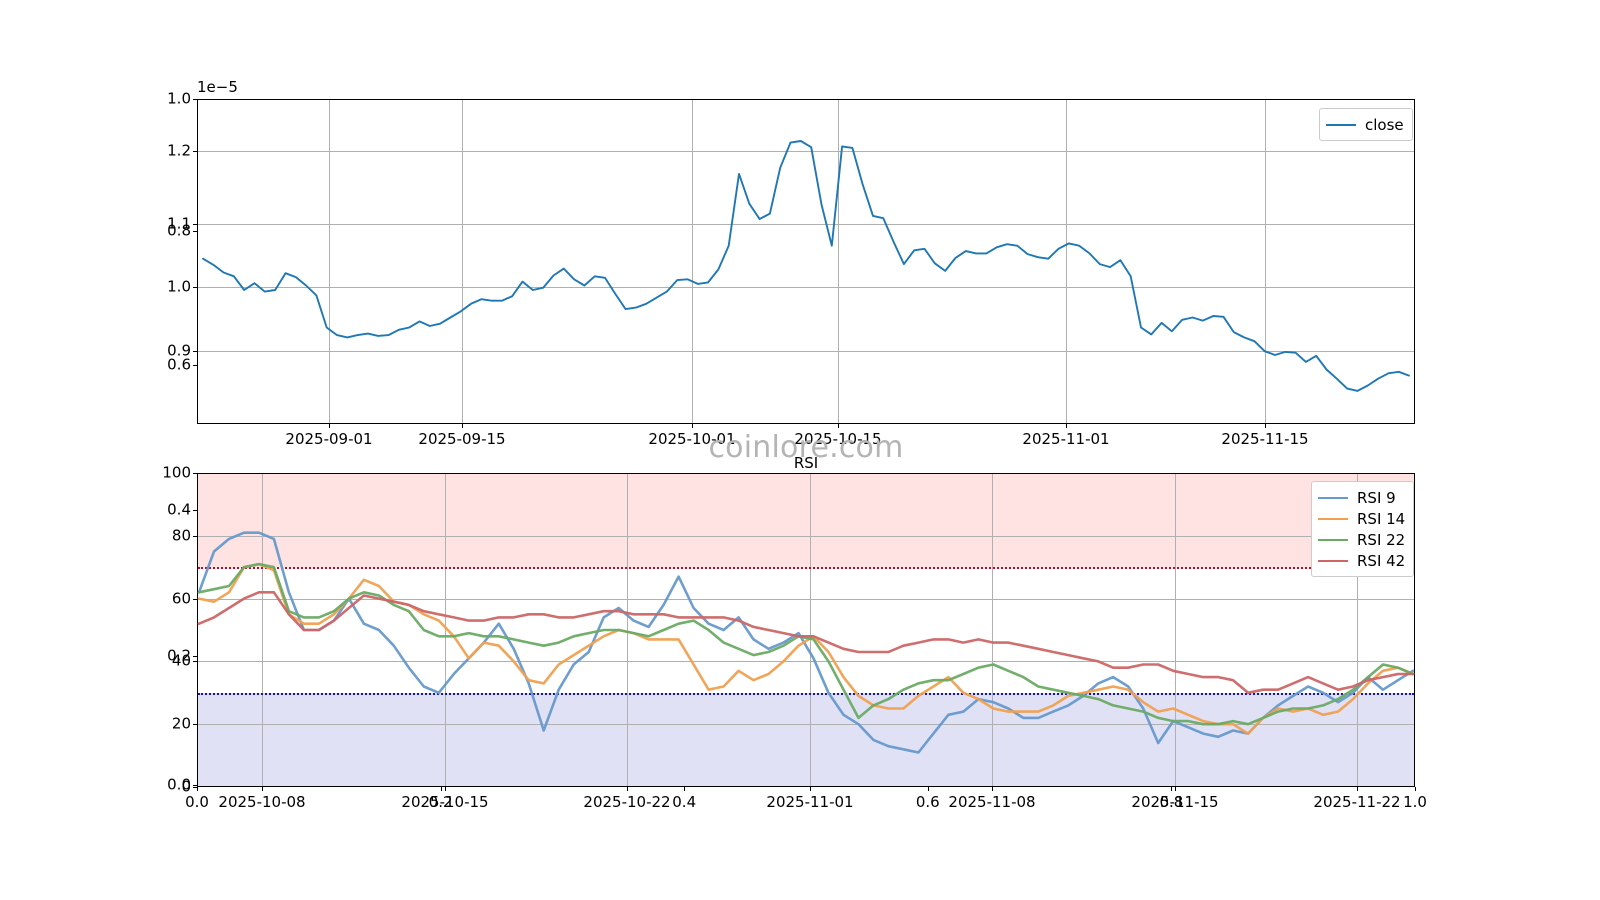 Image resolution: width=1600 pixels, height=900 pixels. Describe the element at coordinates (179, 509) in the screenshot. I see `rsi-overlay-ytick-label: 0.4` at that location.